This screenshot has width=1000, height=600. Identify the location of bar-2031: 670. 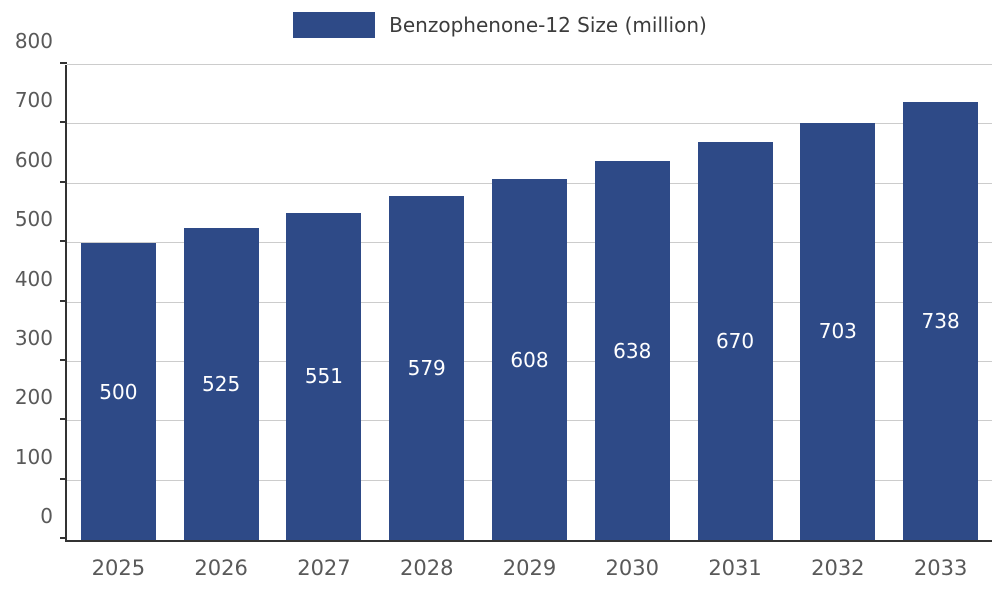
(735, 341).